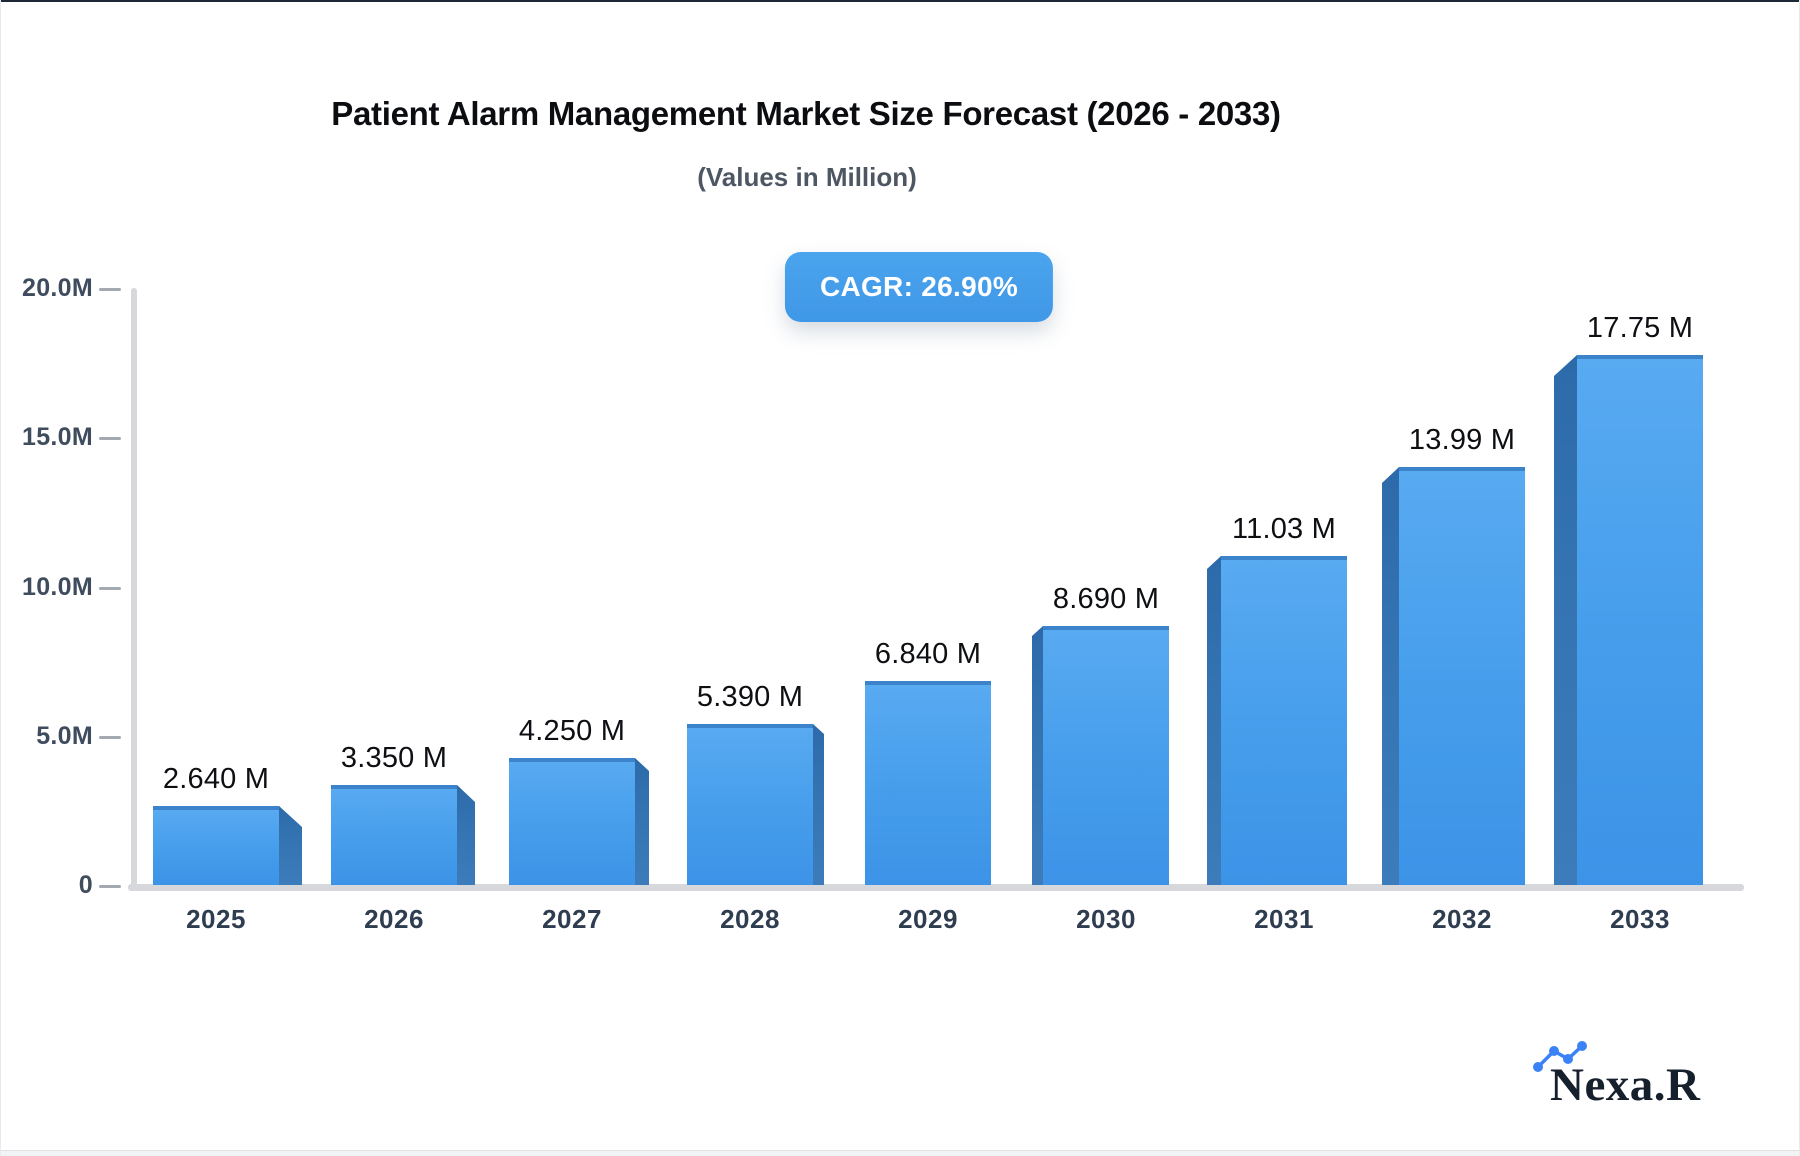  I want to click on cagr-badge: CAGR: 26.90%, so click(919, 287).